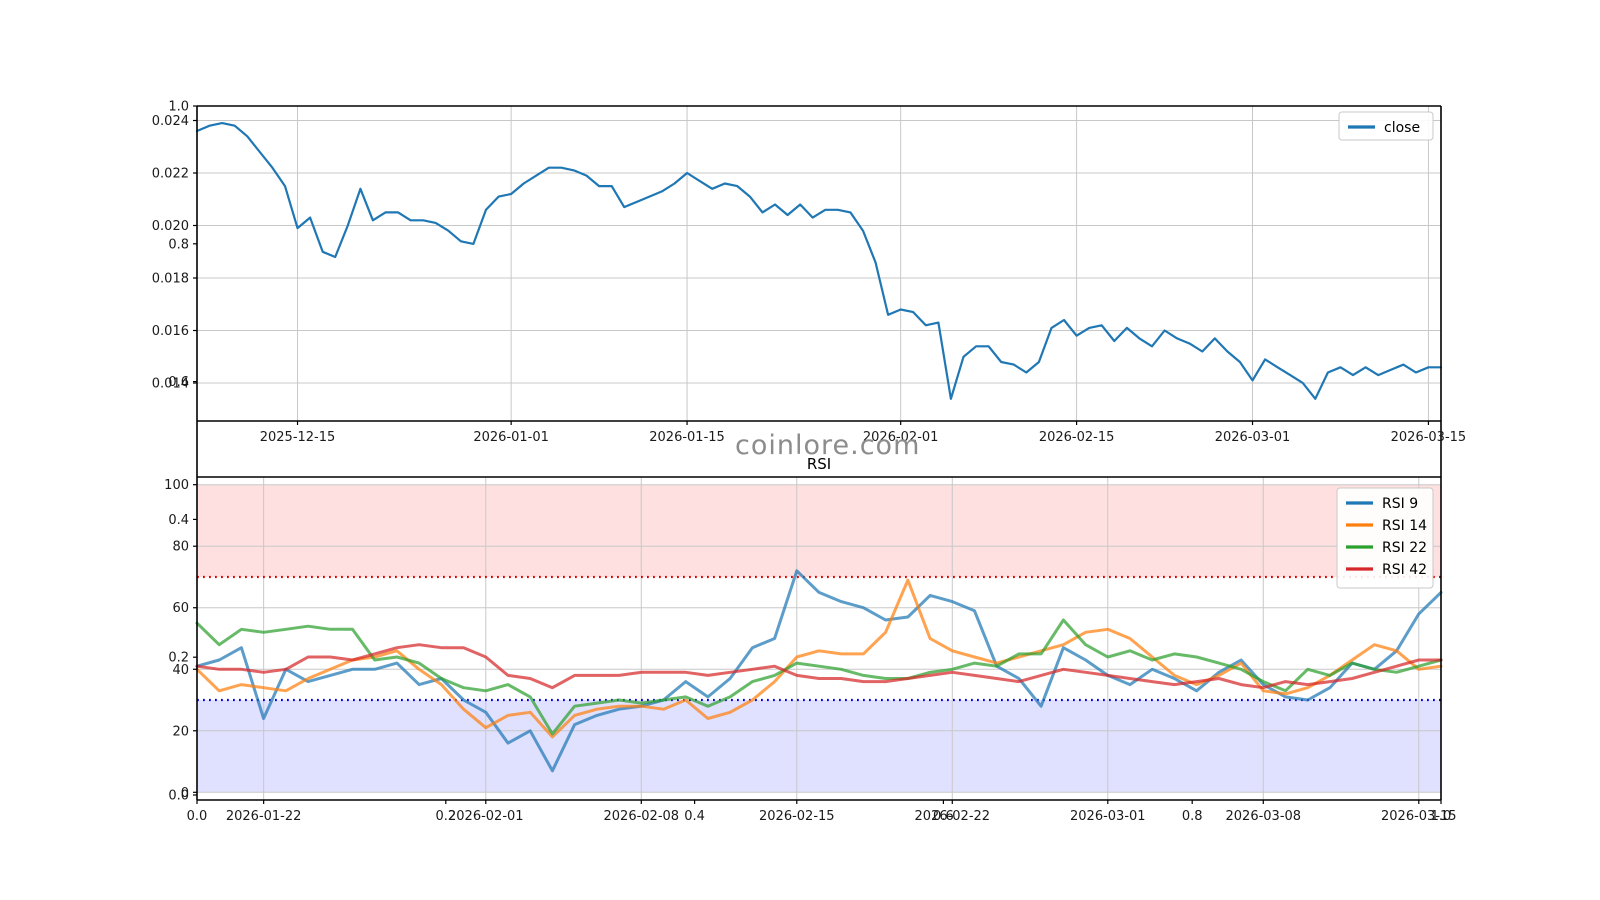  I want to click on rsi-ytick-label: 0, so click(185, 793).